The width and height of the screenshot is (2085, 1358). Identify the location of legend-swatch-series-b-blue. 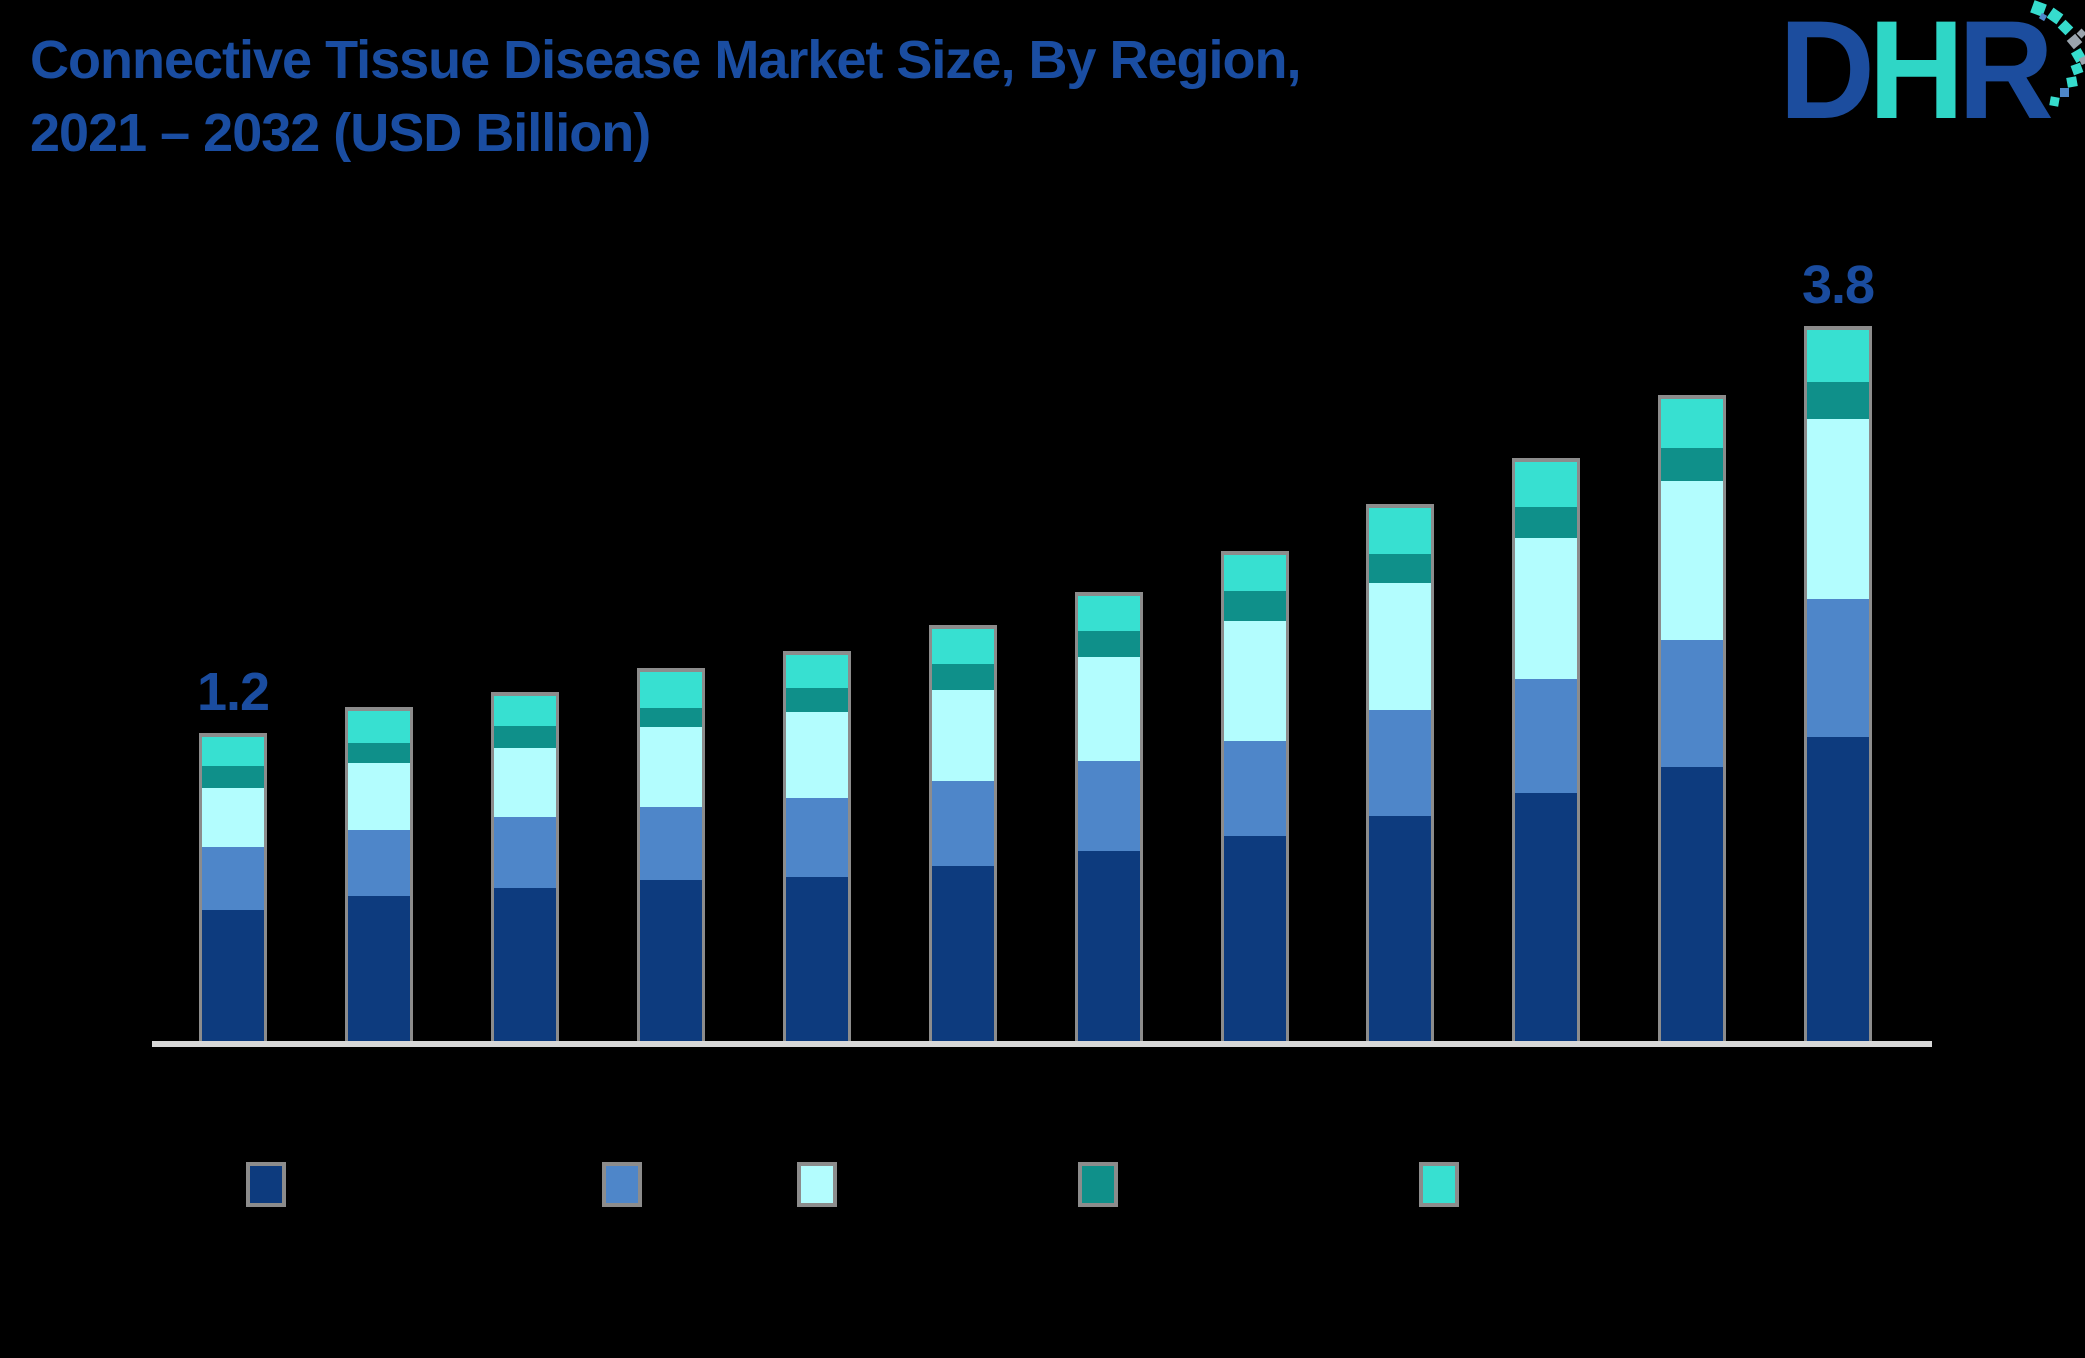
(622, 1184).